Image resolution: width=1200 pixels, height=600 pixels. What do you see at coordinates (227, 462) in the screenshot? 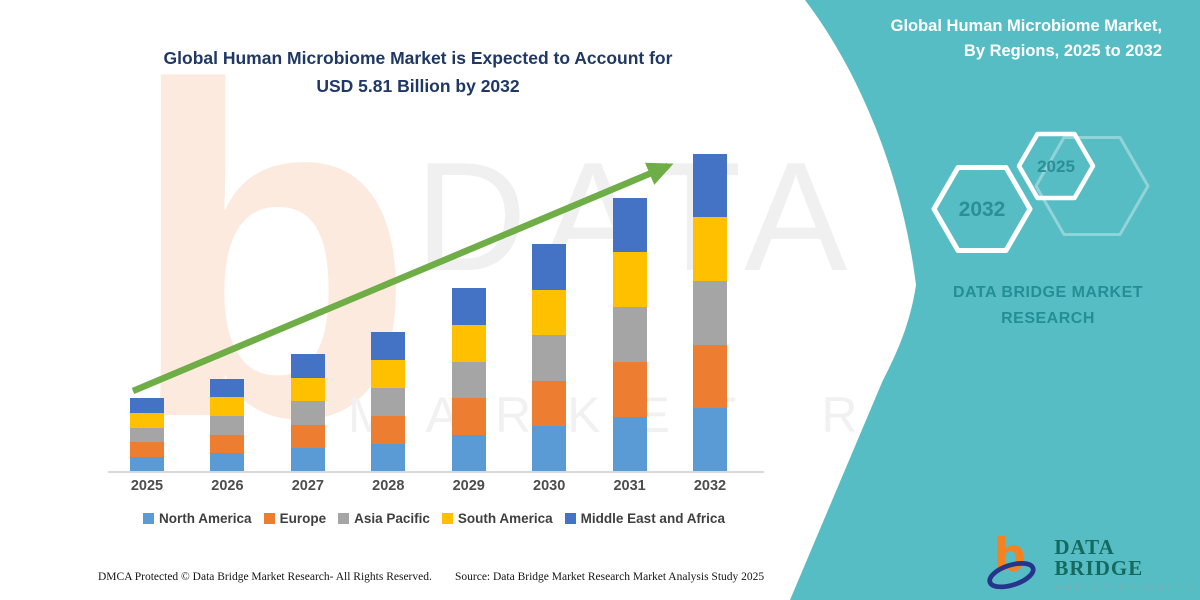
I see `bar-segment-2026-north-america` at bounding box center [227, 462].